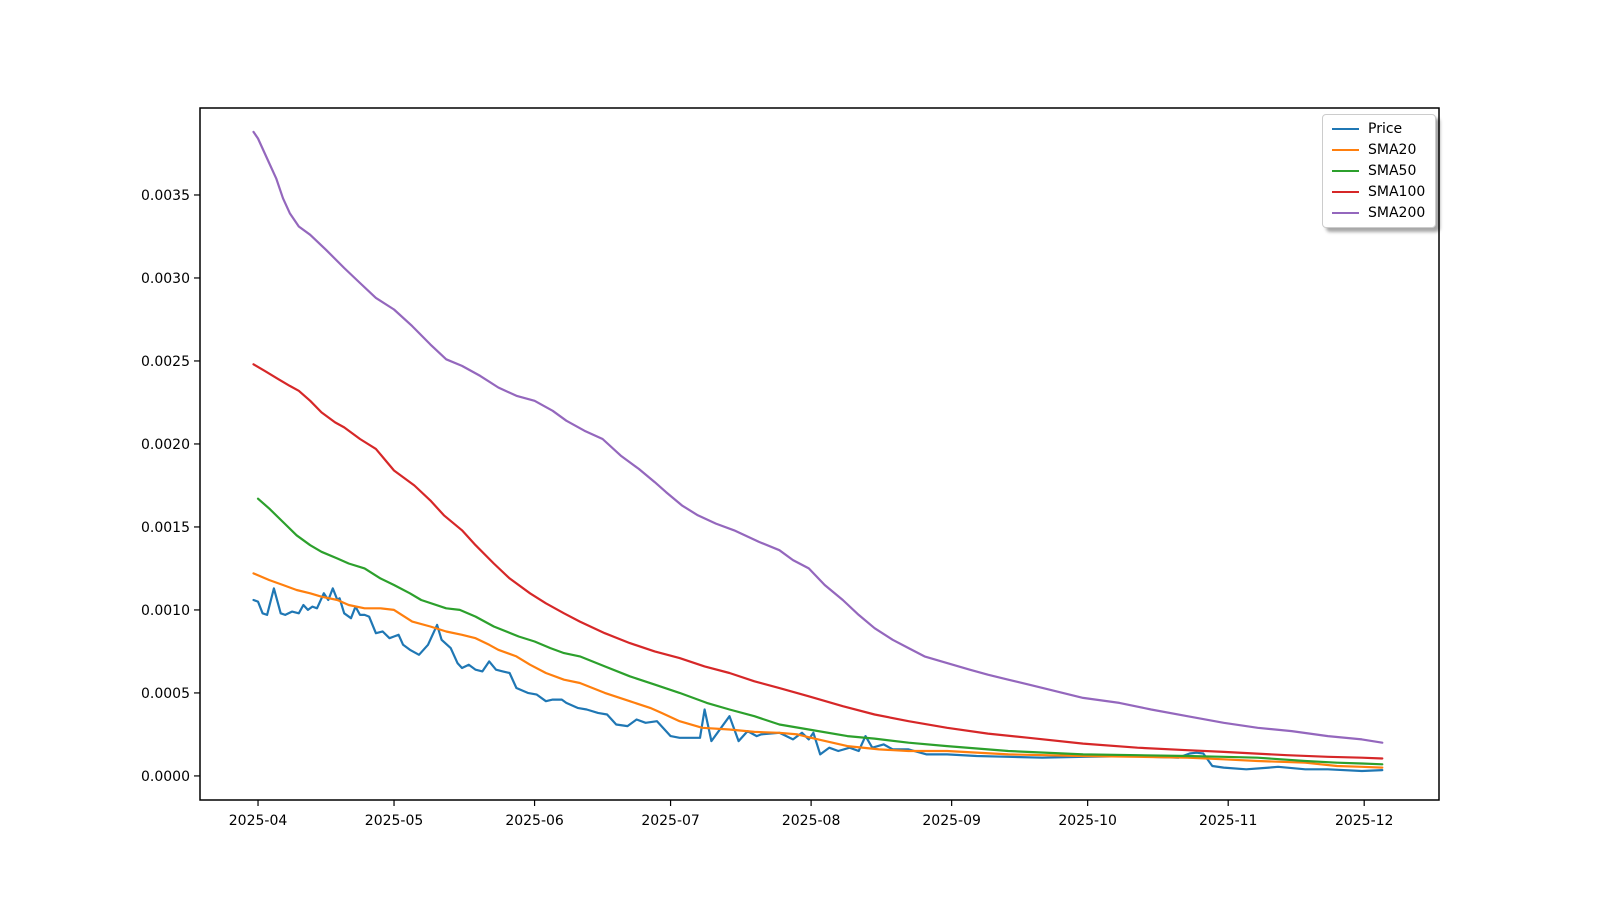 The image size is (1600, 900). Describe the element at coordinates (1087, 821) in the screenshot. I see `x-tick-label: 2025-10` at that location.